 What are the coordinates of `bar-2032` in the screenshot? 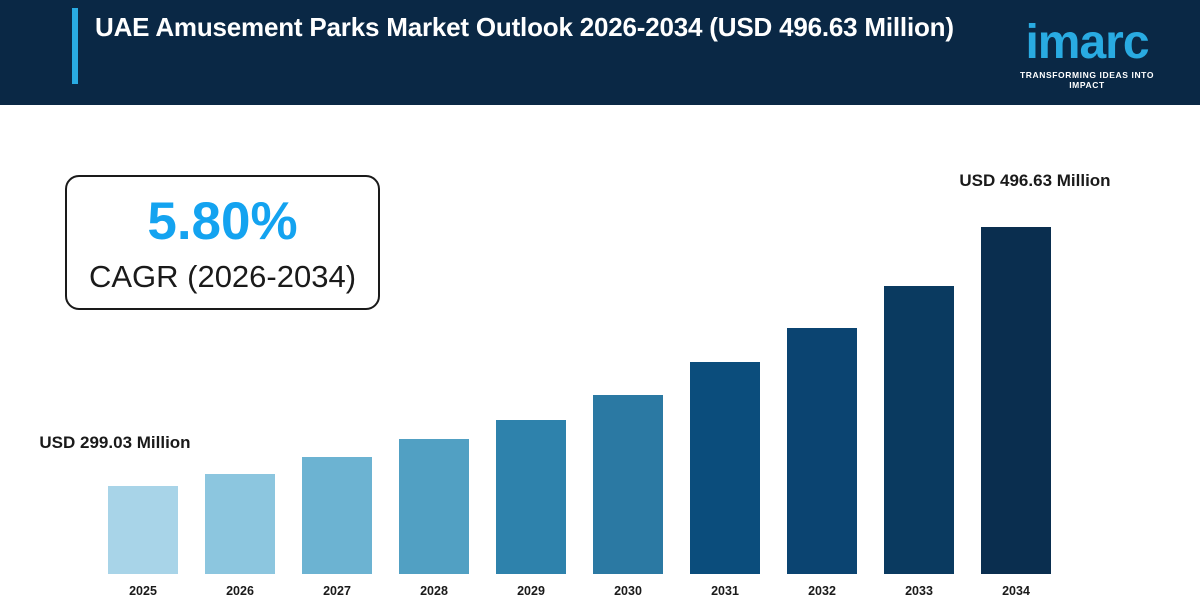 It's located at (822, 451).